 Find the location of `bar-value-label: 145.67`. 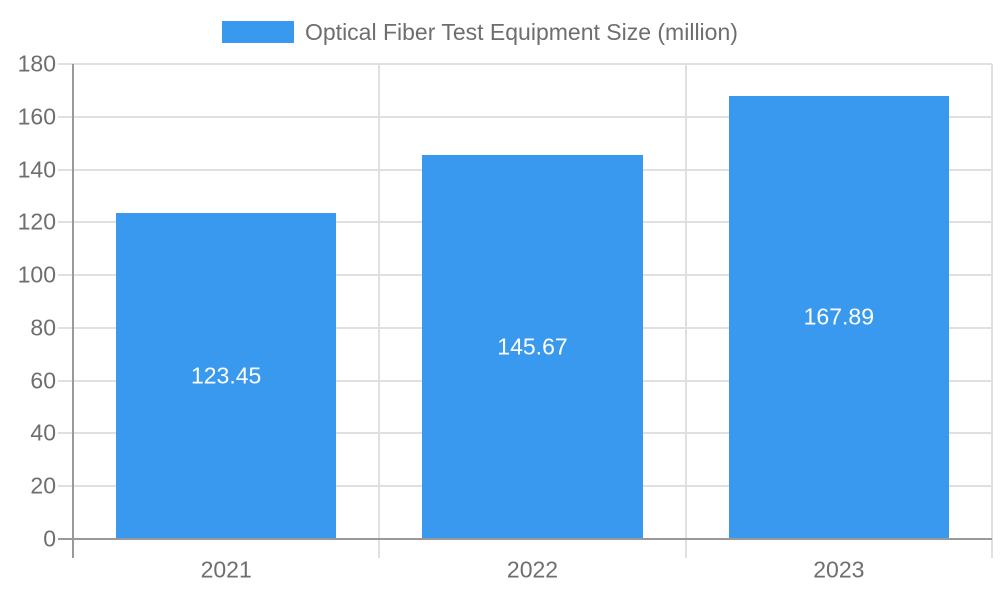

bar-value-label: 145.67 is located at coordinates (532, 346).